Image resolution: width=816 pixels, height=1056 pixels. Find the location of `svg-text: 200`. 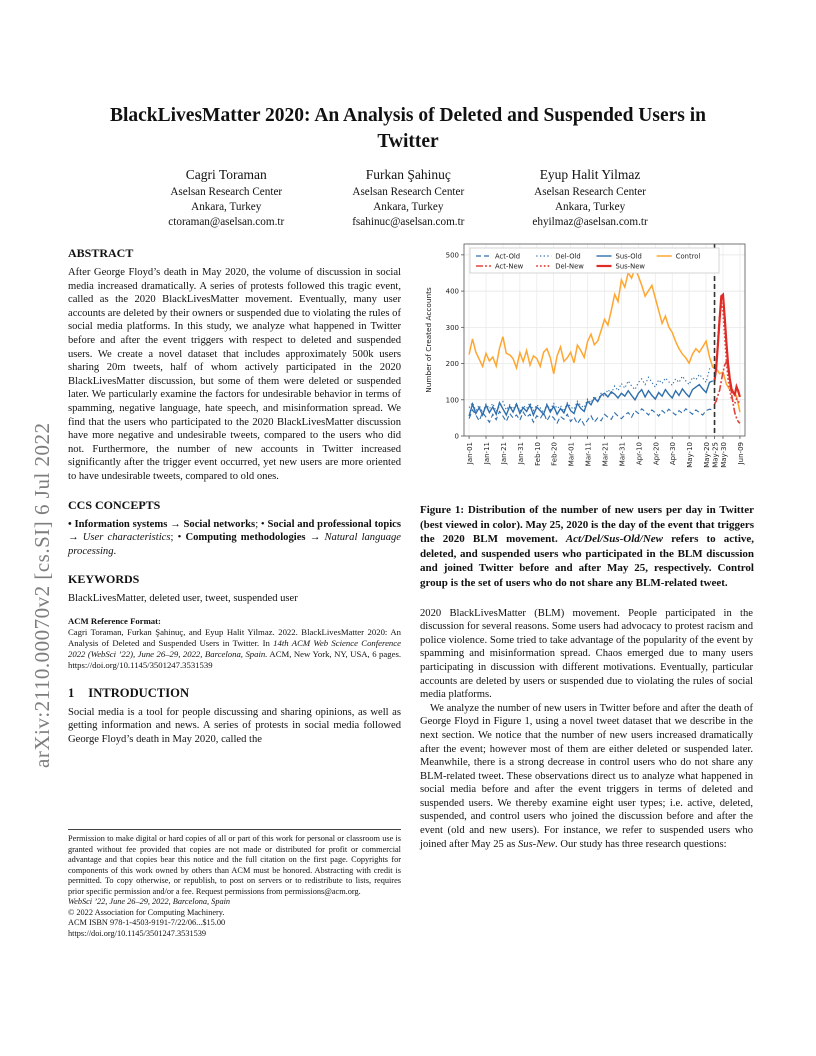

svg-text: 200 is located at coordinates (452, 364).